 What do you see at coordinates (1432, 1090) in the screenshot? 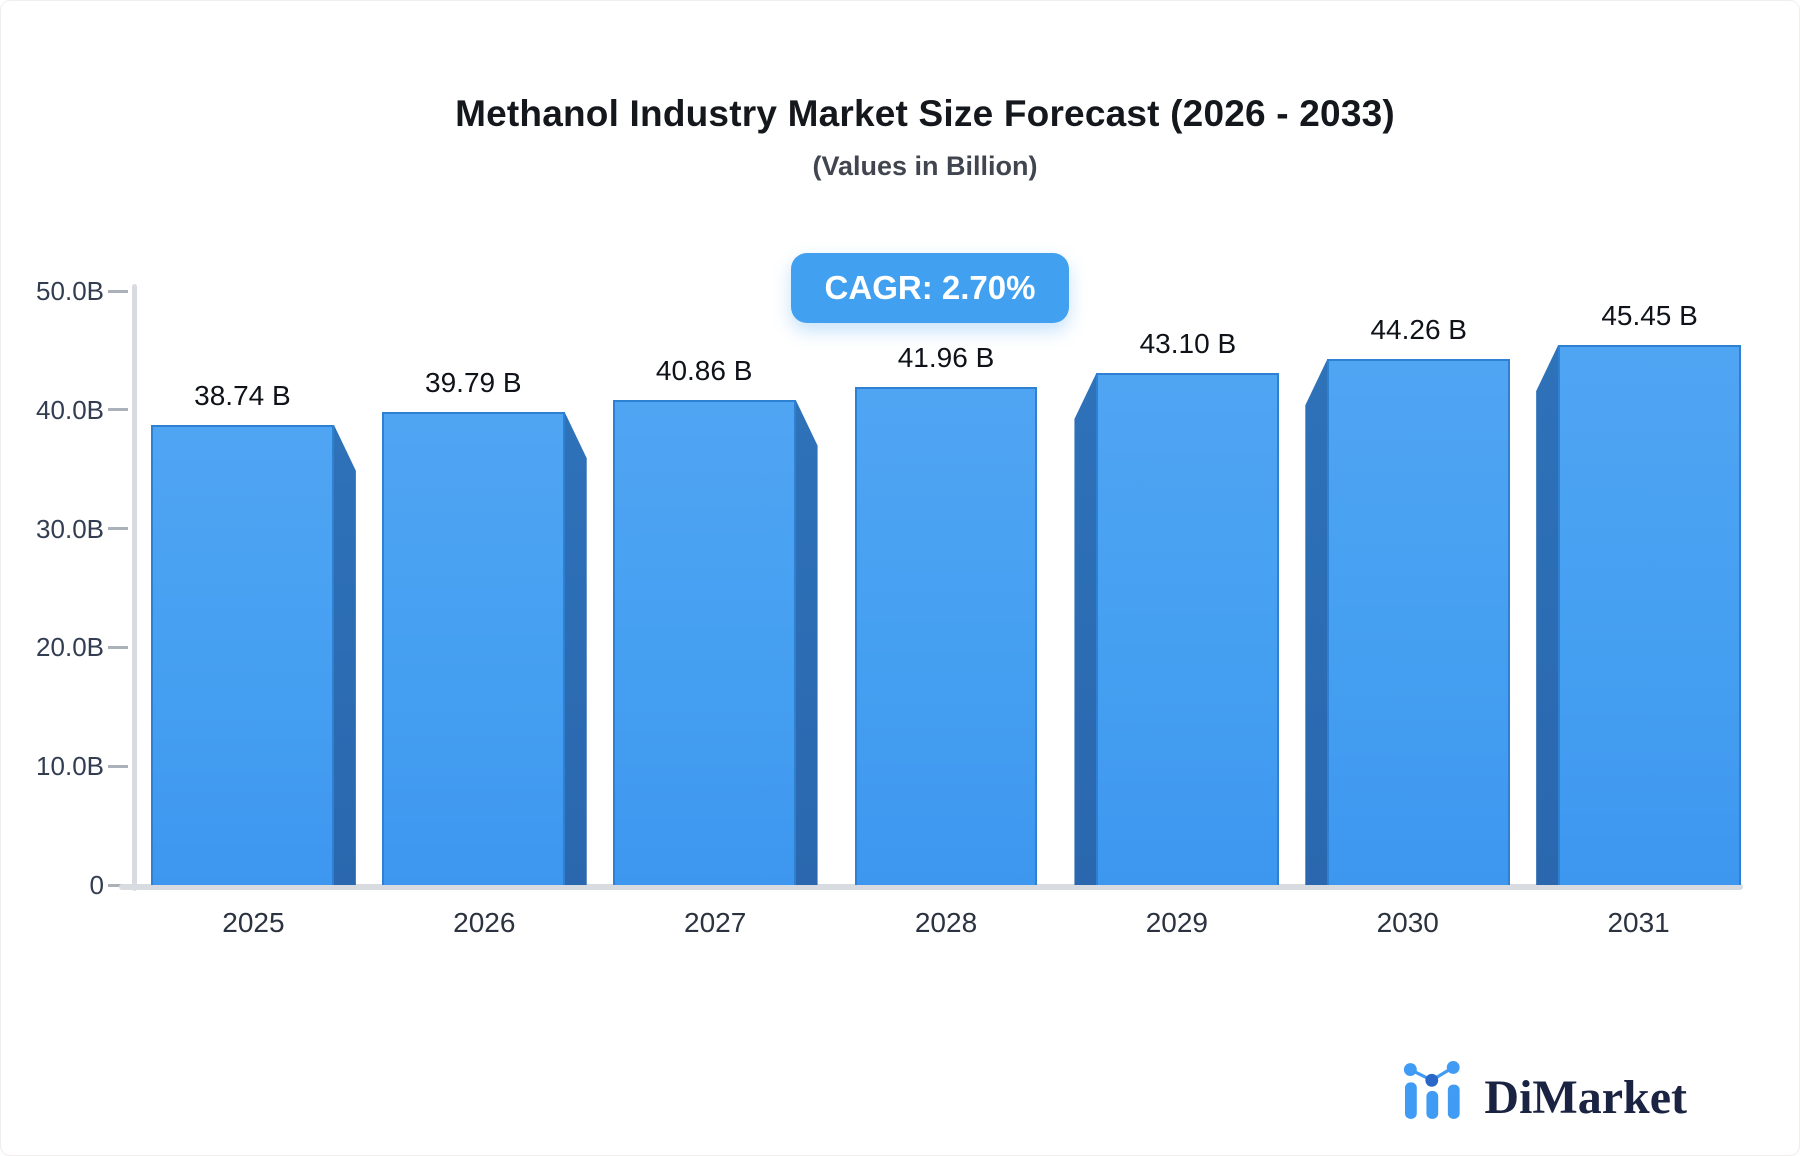
I see `bar-chart-trend-icon` at bounding box center [1432, 1090].